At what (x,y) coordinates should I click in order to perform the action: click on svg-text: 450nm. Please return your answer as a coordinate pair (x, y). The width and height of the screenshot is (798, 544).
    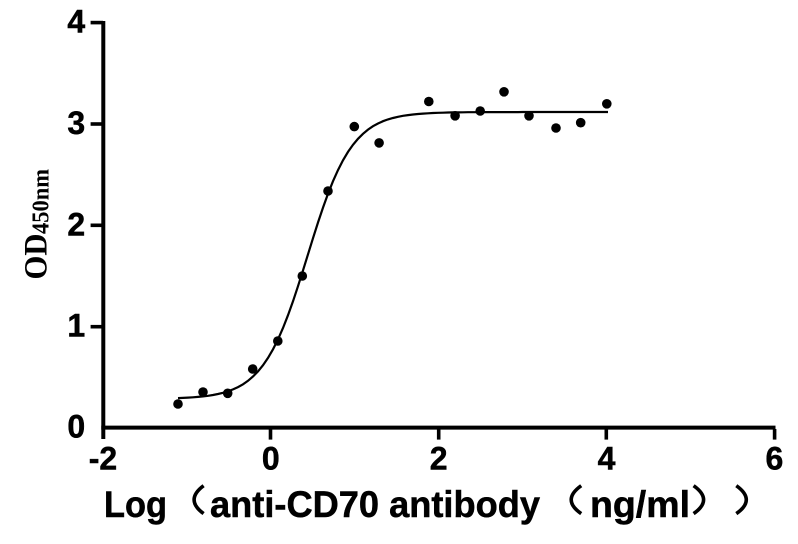
    Looking at the image, I should click on (42, 201).